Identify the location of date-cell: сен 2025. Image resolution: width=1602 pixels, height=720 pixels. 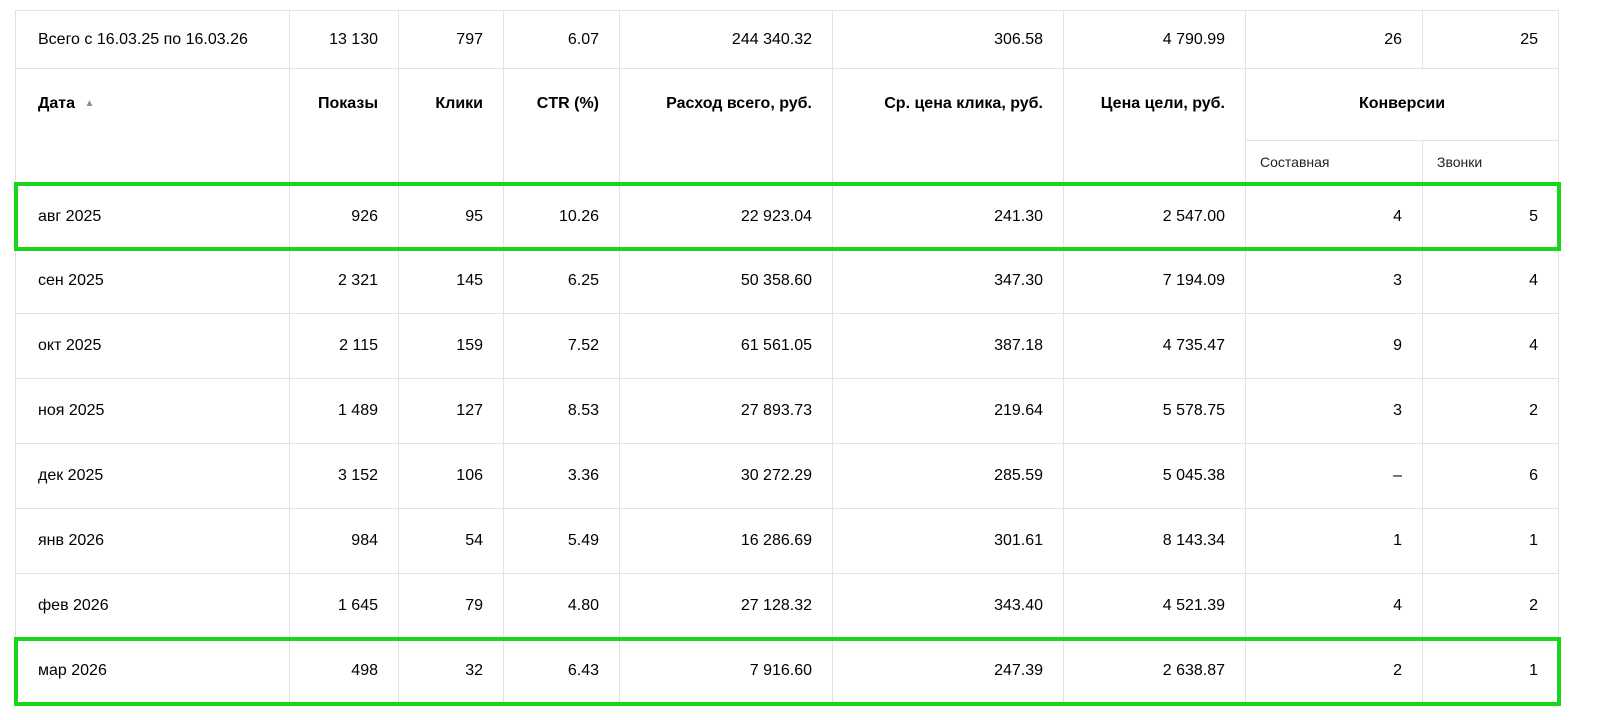
(152, 281).